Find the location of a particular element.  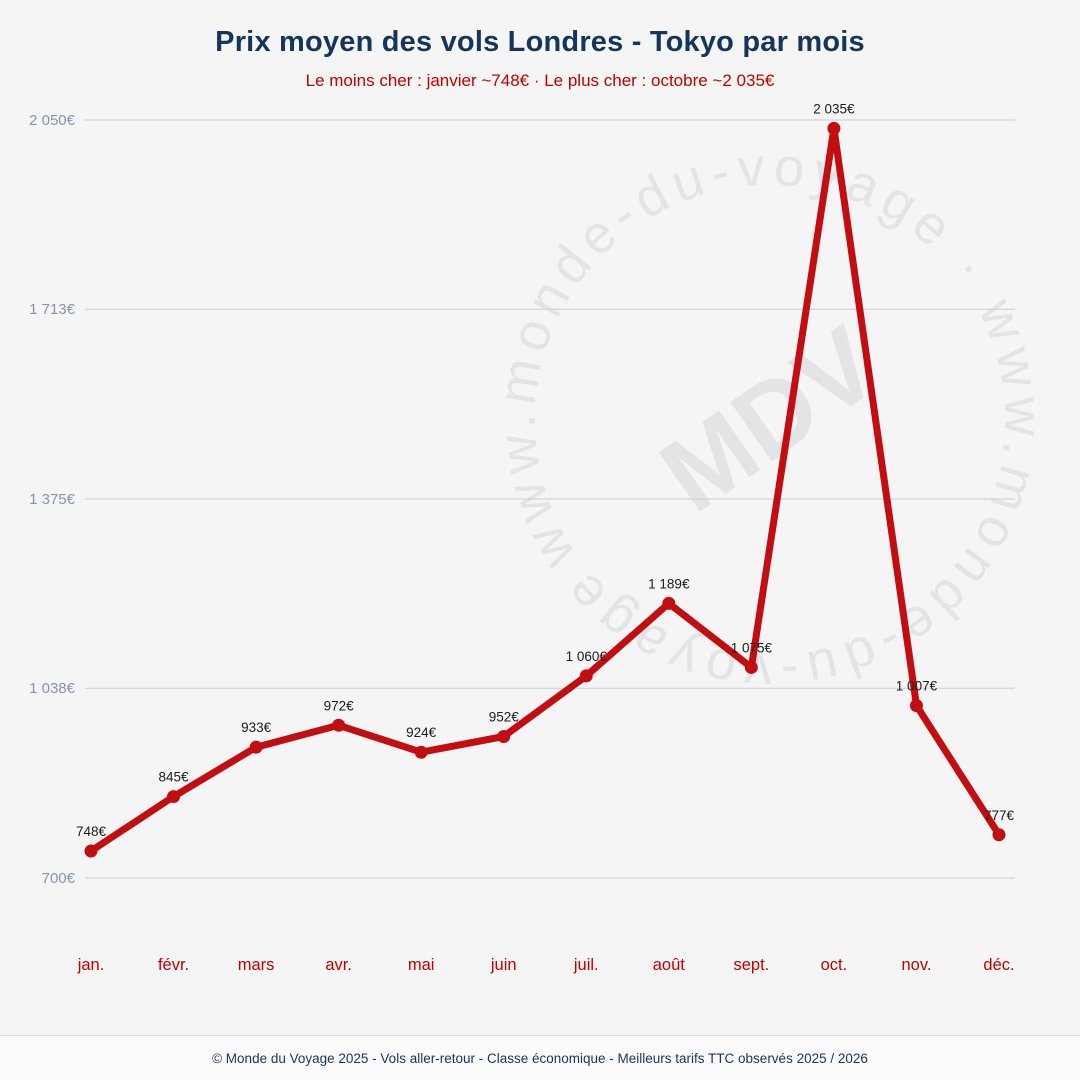

x-tick-label: nov. is located at coordinates (916, 965).